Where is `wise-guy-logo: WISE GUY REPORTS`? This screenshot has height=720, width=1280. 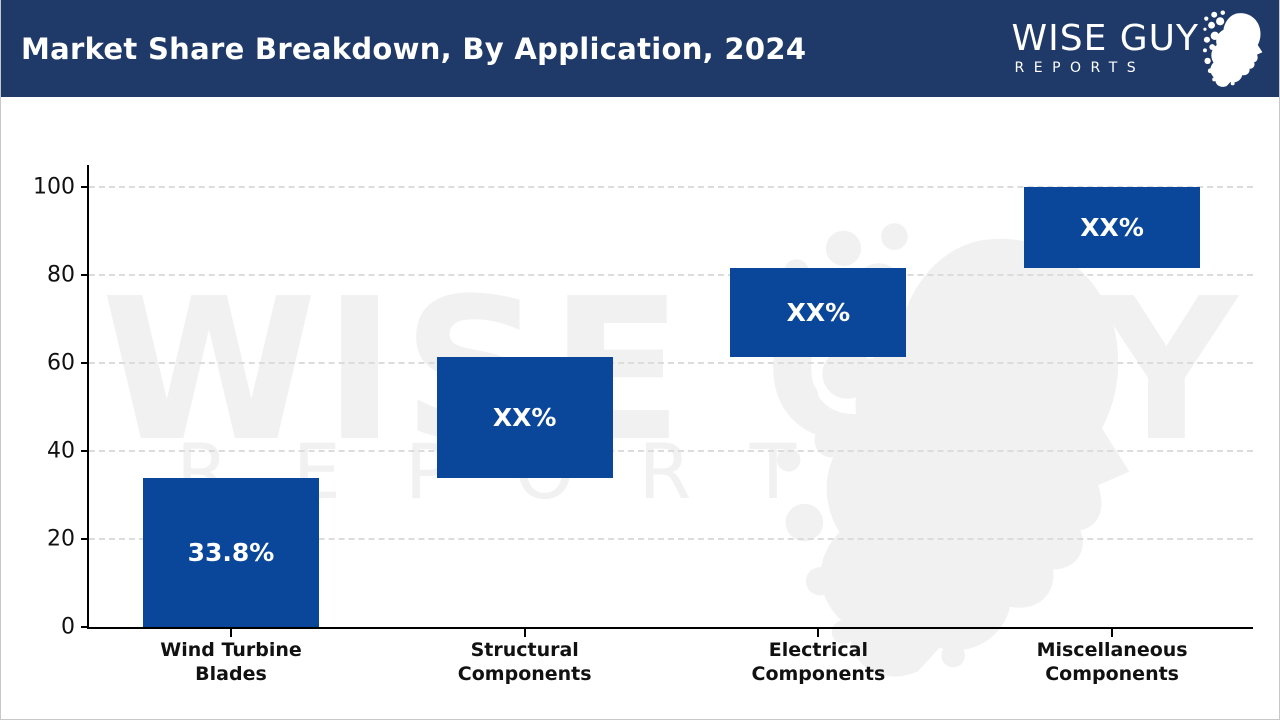 wise-guy-logo: WISE GUY REPORTS is located at coordinates (1140, 49).